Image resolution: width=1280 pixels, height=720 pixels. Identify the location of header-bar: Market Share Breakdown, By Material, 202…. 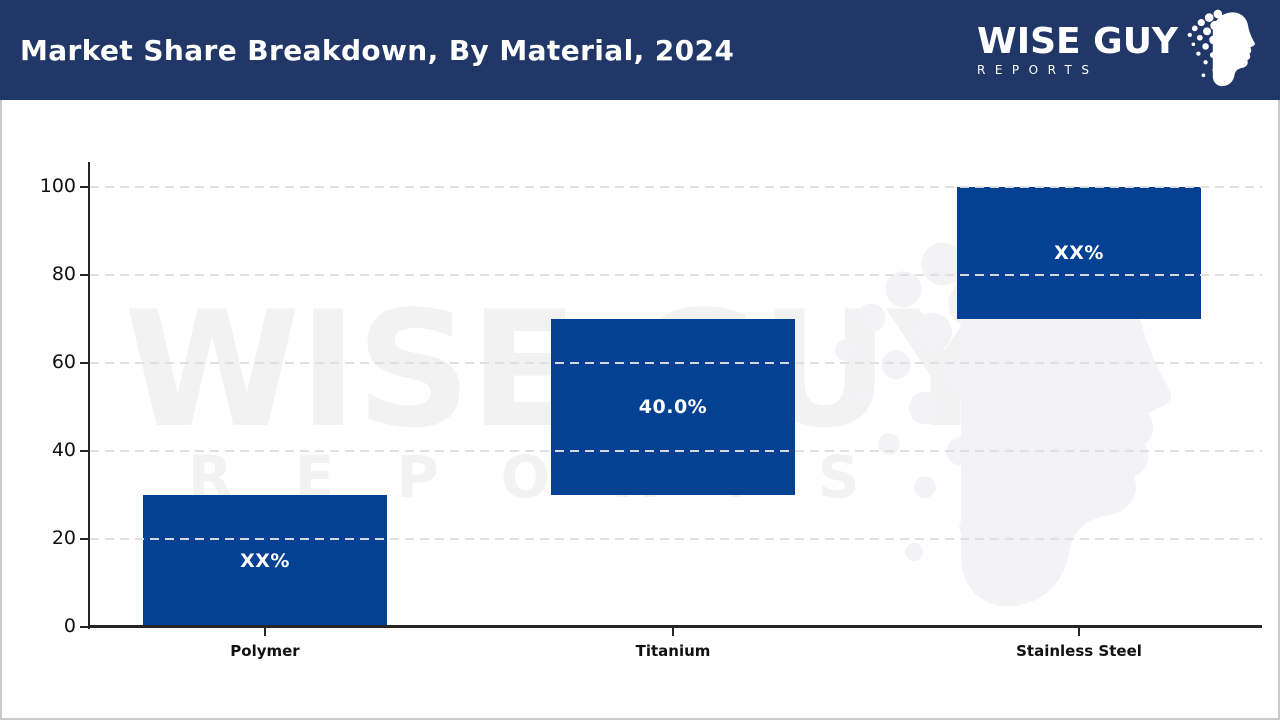
(640, 50).